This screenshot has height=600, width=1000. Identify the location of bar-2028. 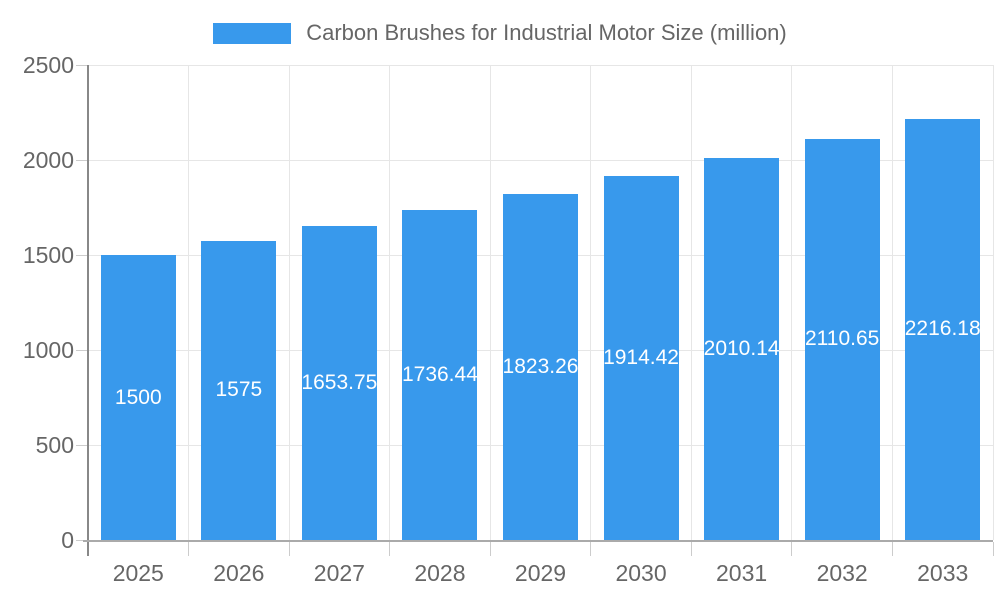
(440, 375).